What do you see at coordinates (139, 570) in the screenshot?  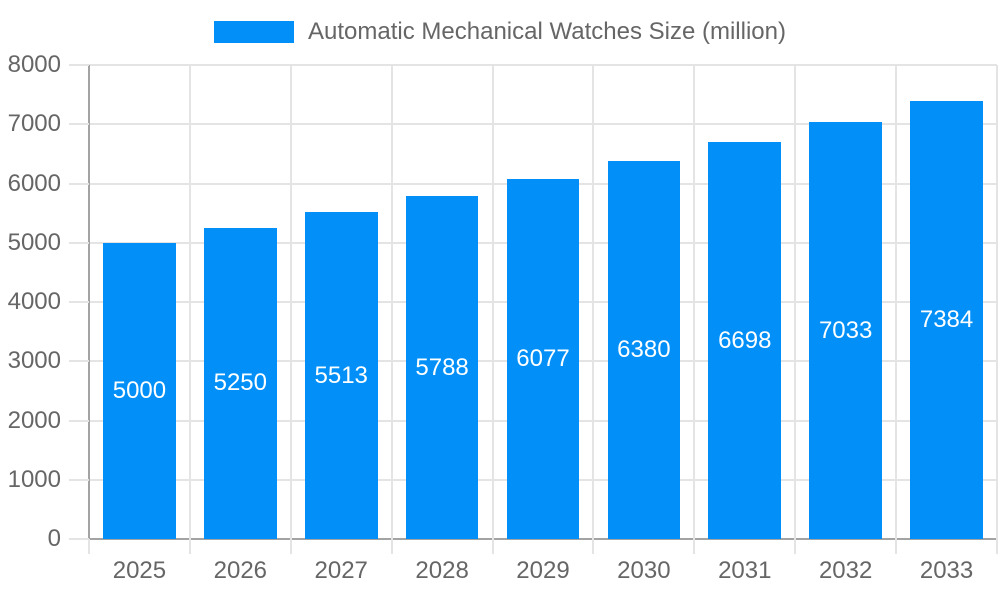 I see `x-axis-label-2025: 2025` at bounding box center [139, 570].